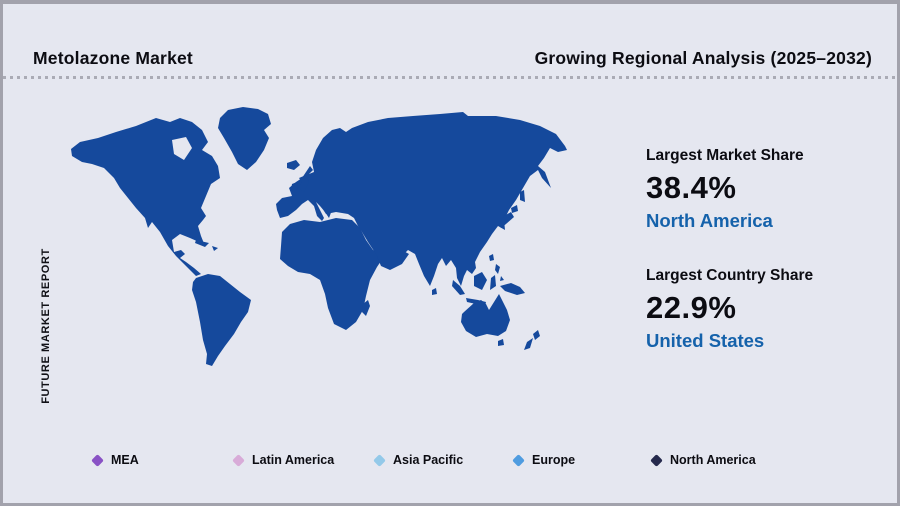 The width and height of the screenshot is (900, 506). I want to click on island-taiwan, so click(491, 257).